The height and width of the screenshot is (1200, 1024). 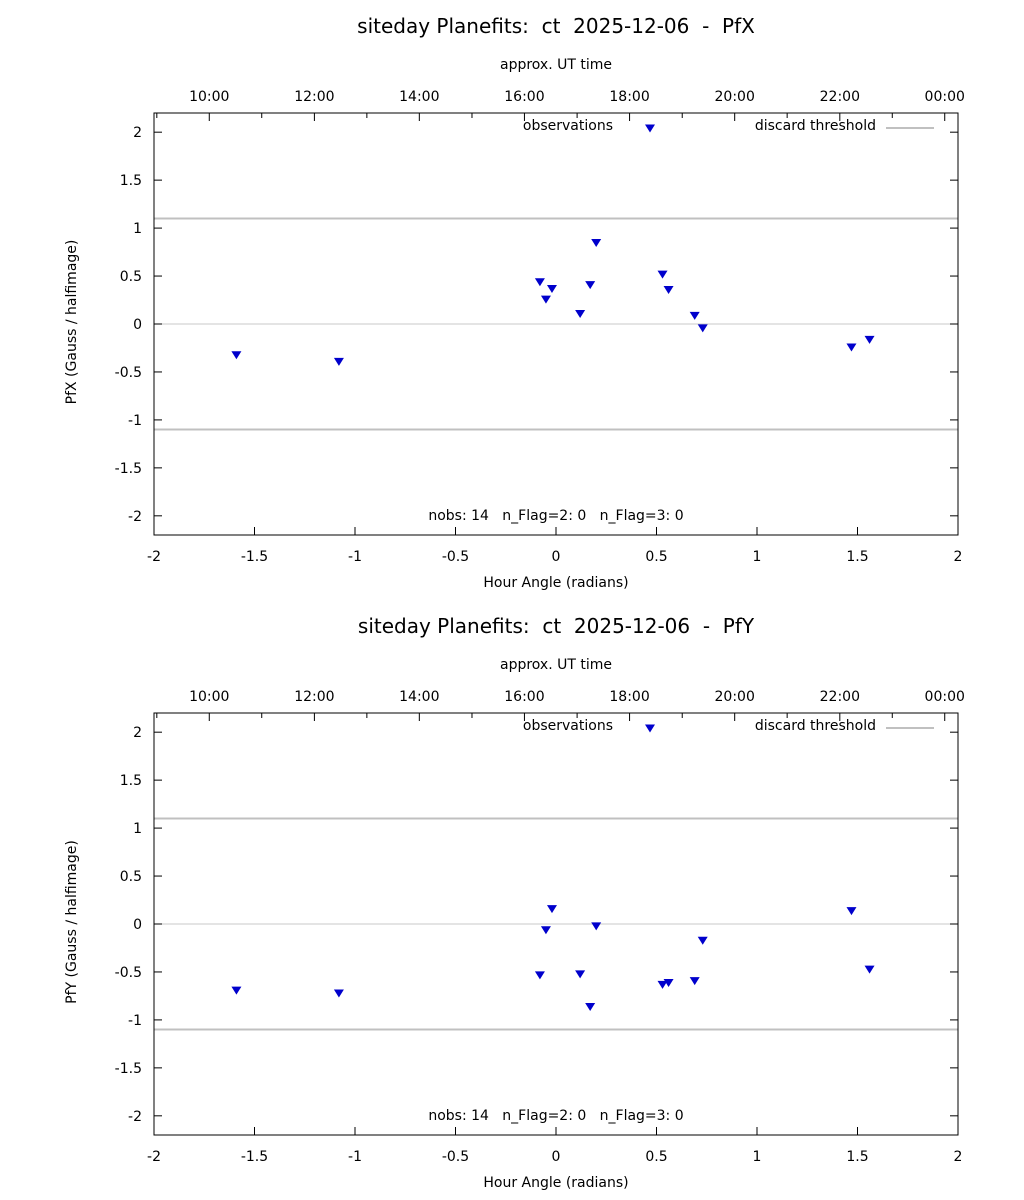 I want to click on chart-title: siteday Planefits: ct 2025-12-06 - PfX, so click(x=556, y=26).